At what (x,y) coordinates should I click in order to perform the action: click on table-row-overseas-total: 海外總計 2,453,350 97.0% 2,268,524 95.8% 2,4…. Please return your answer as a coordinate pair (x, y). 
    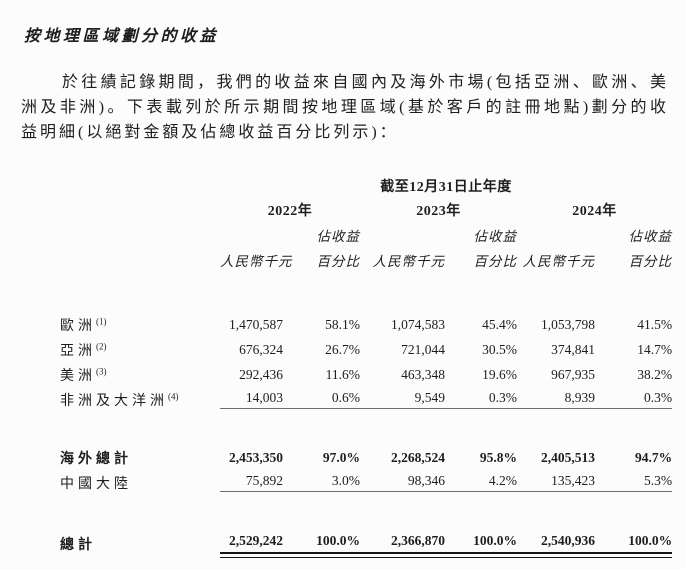
    Looking at the image, I should click on (366, 457).